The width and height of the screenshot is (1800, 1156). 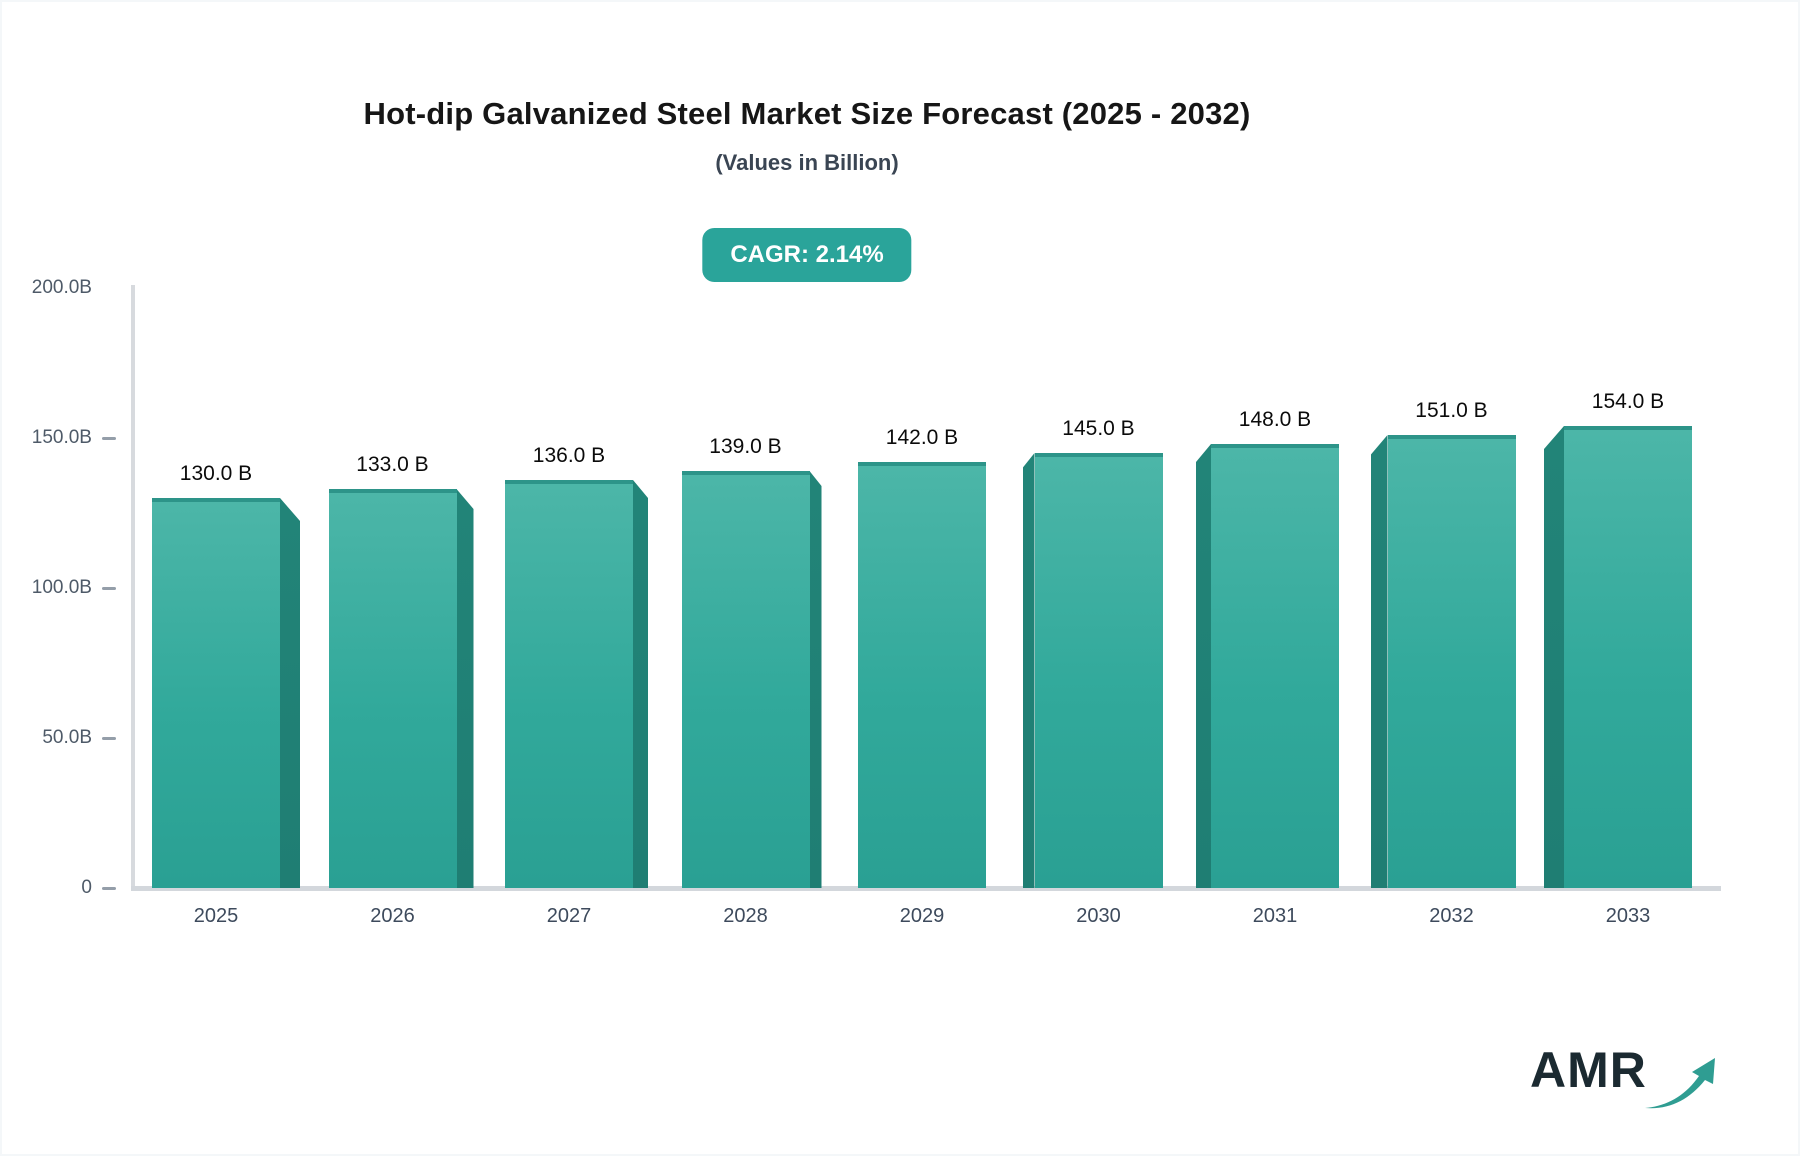 What do you see at coordinates (1028, 670) in the screenshot?
I see `bar-side-2030` at bounding box center [1028, 670].